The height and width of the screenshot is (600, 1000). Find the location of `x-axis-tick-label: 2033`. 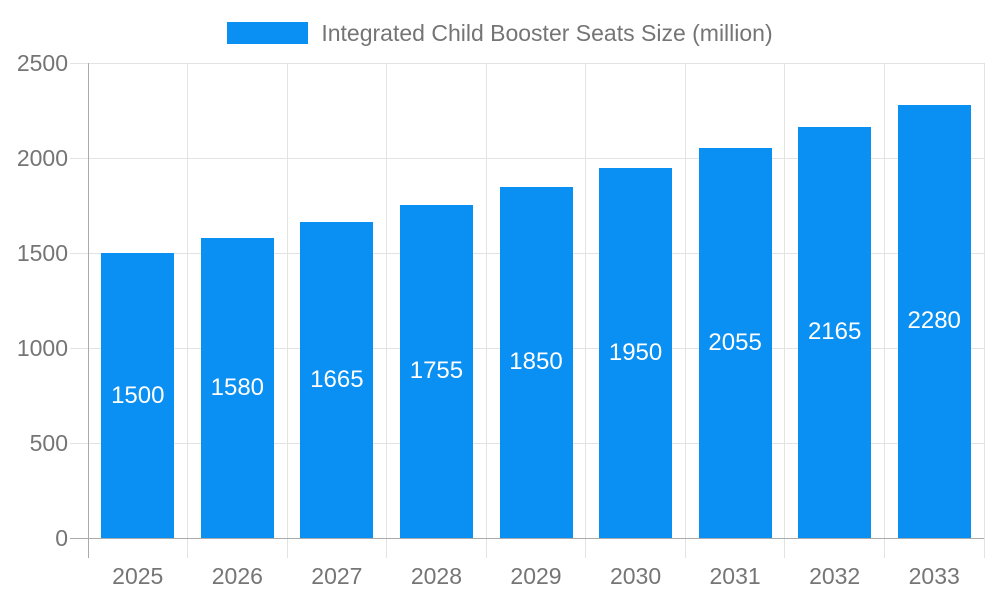

x-axis-tick-label: 2033 is located at coordinates (934, 576).